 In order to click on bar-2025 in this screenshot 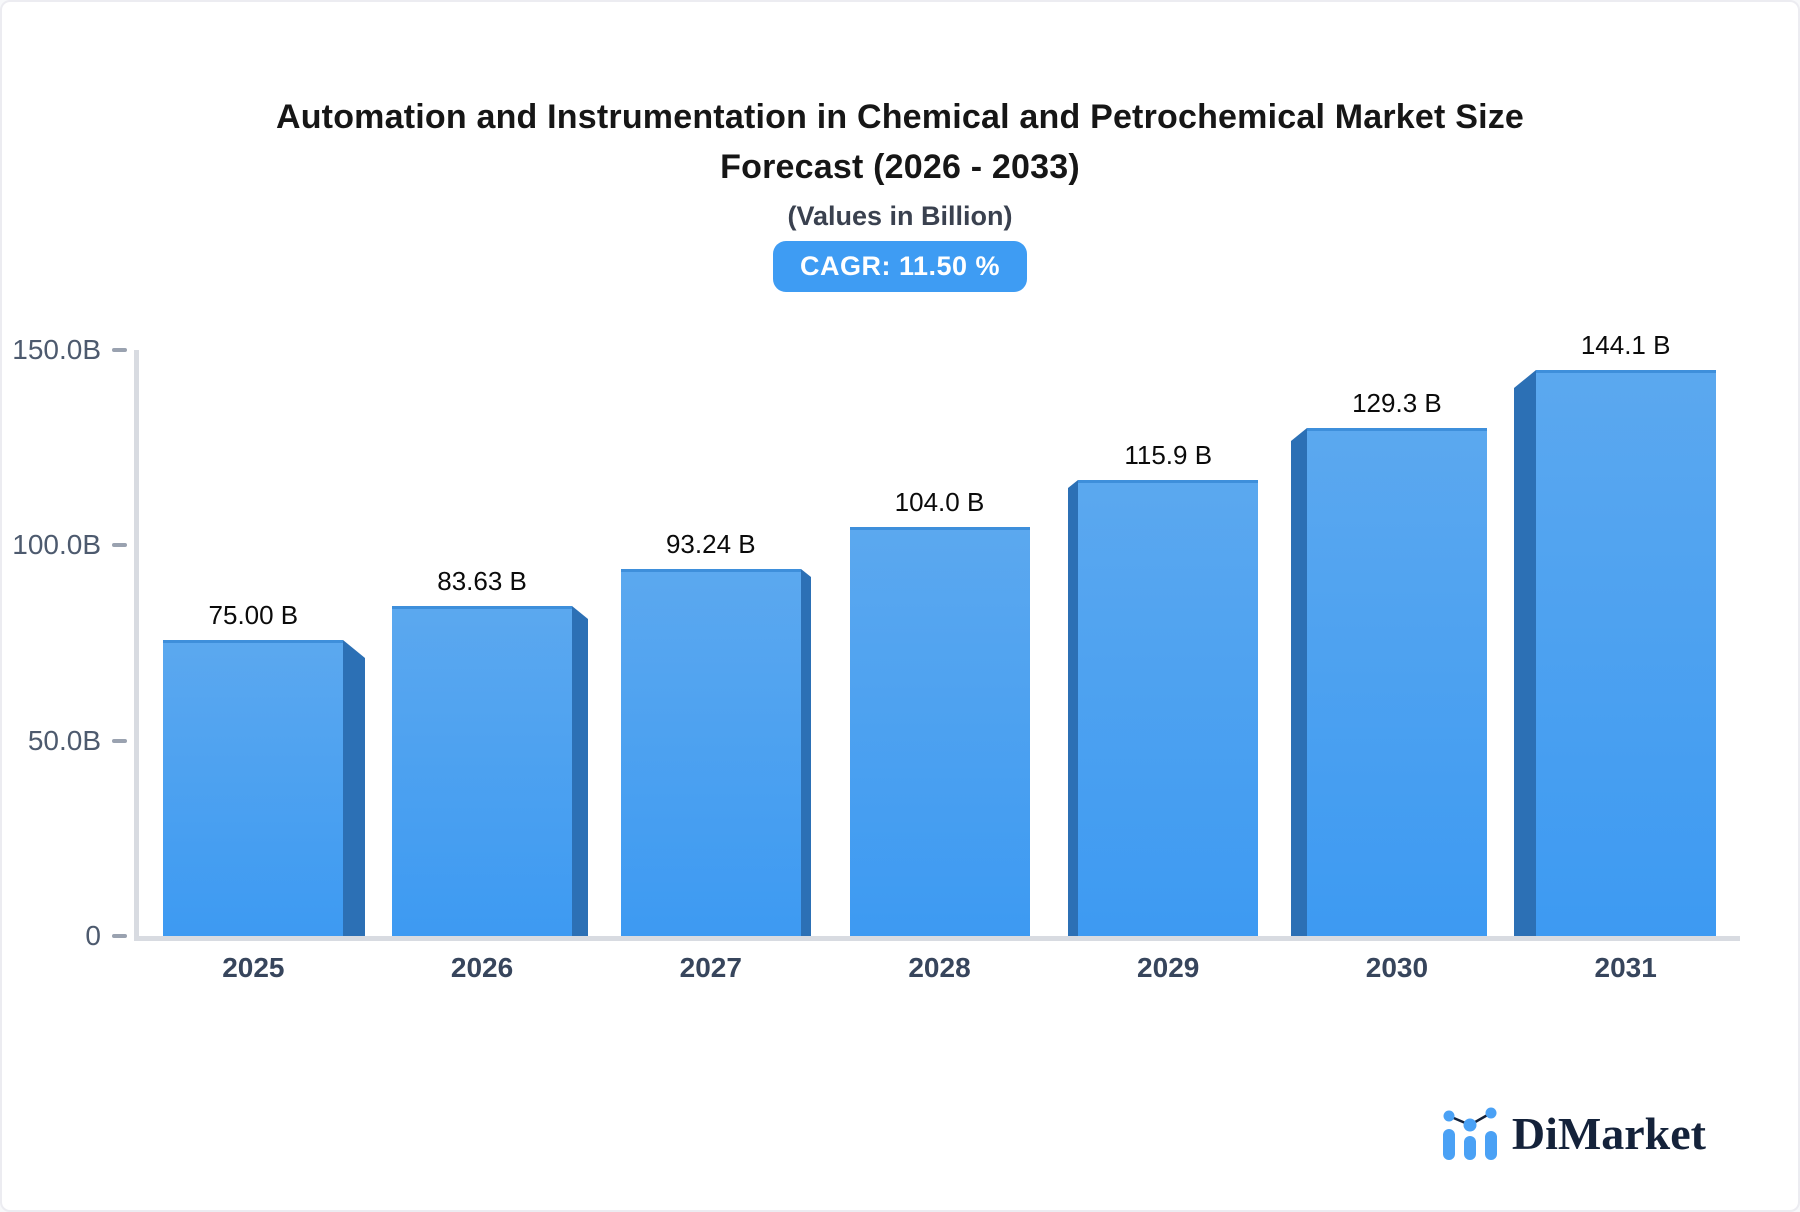, I will do `click(264, 788)`.